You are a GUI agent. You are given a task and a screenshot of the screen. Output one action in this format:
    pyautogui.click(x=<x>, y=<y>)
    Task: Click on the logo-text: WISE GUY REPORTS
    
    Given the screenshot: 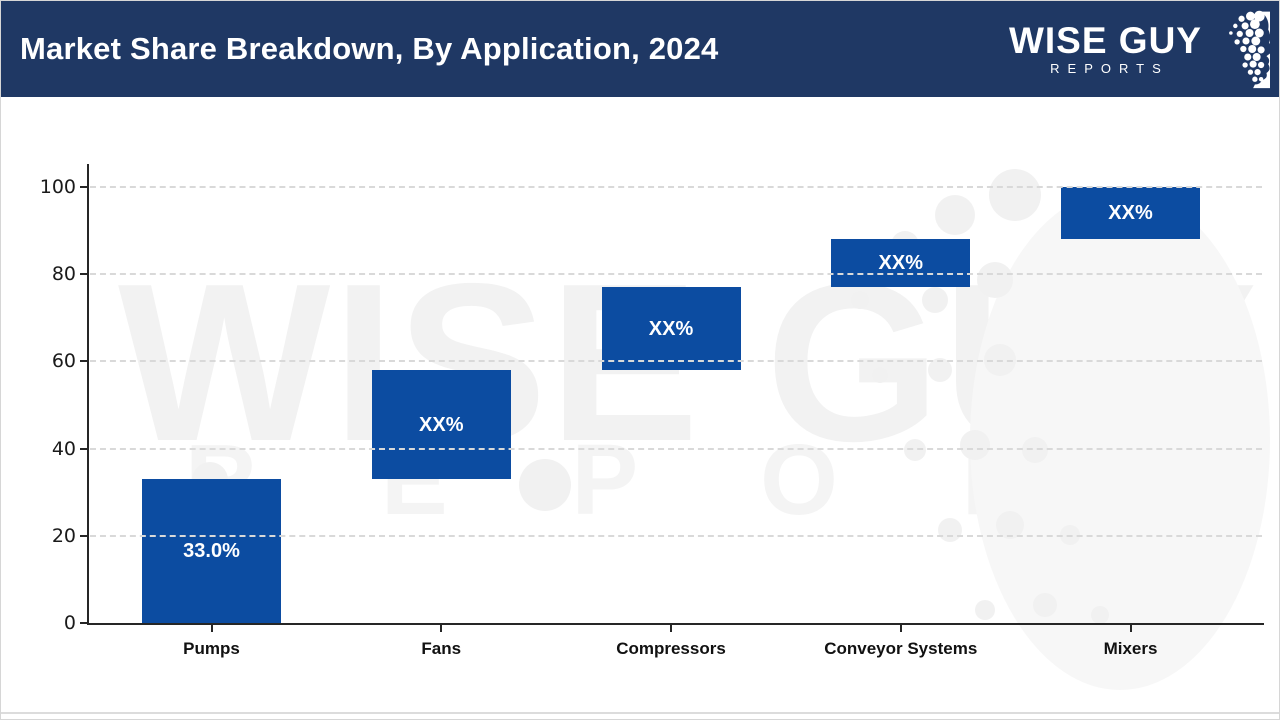 What is the action you would take?
    pyautogui.click(x=1105, y=48)
    